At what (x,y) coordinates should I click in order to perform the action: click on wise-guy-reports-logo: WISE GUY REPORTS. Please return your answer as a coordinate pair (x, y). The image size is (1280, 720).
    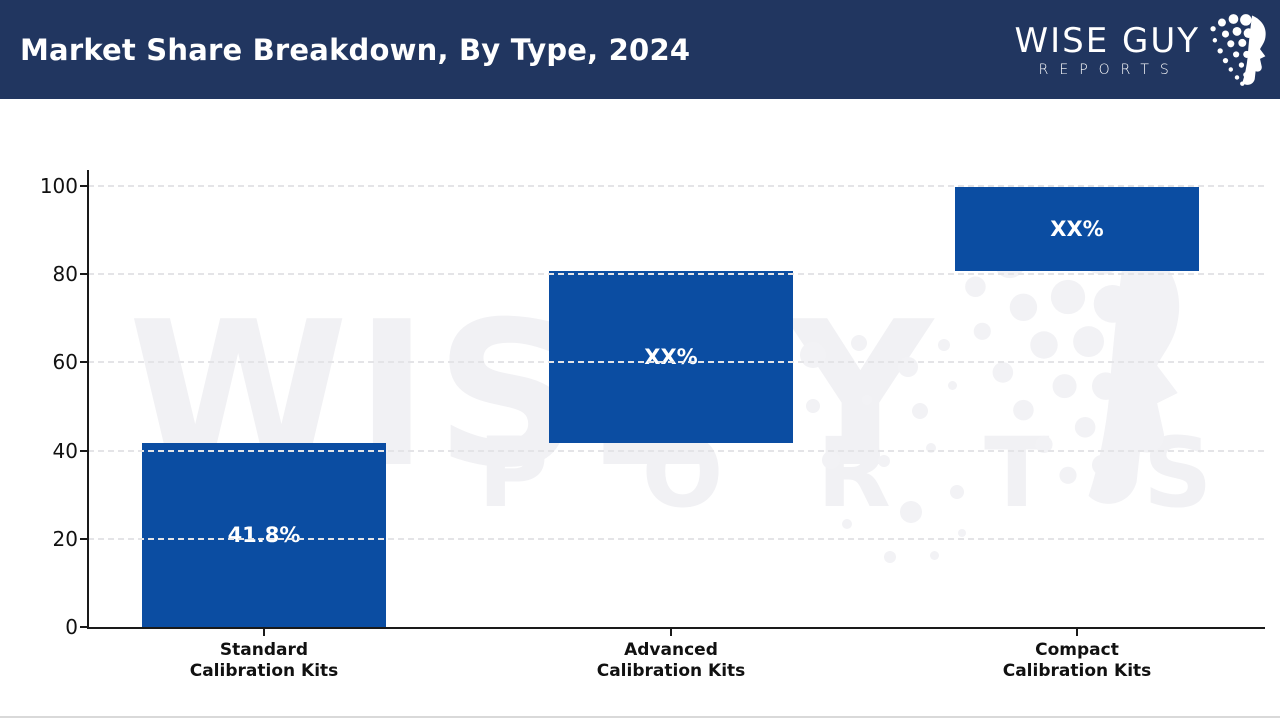
    Looking at the image, I should click on (1147, 50).